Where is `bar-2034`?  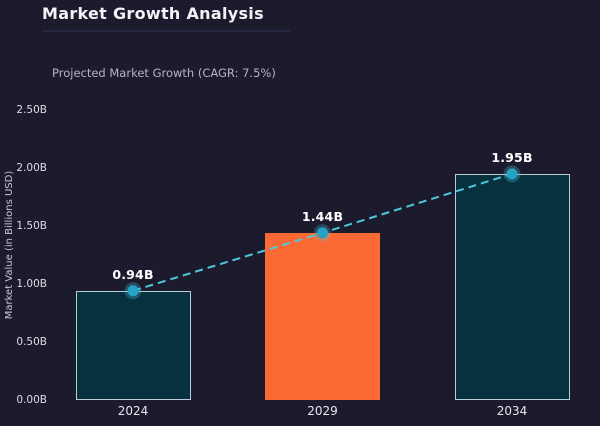
bar-2034 is located at coordinates (512, 287).